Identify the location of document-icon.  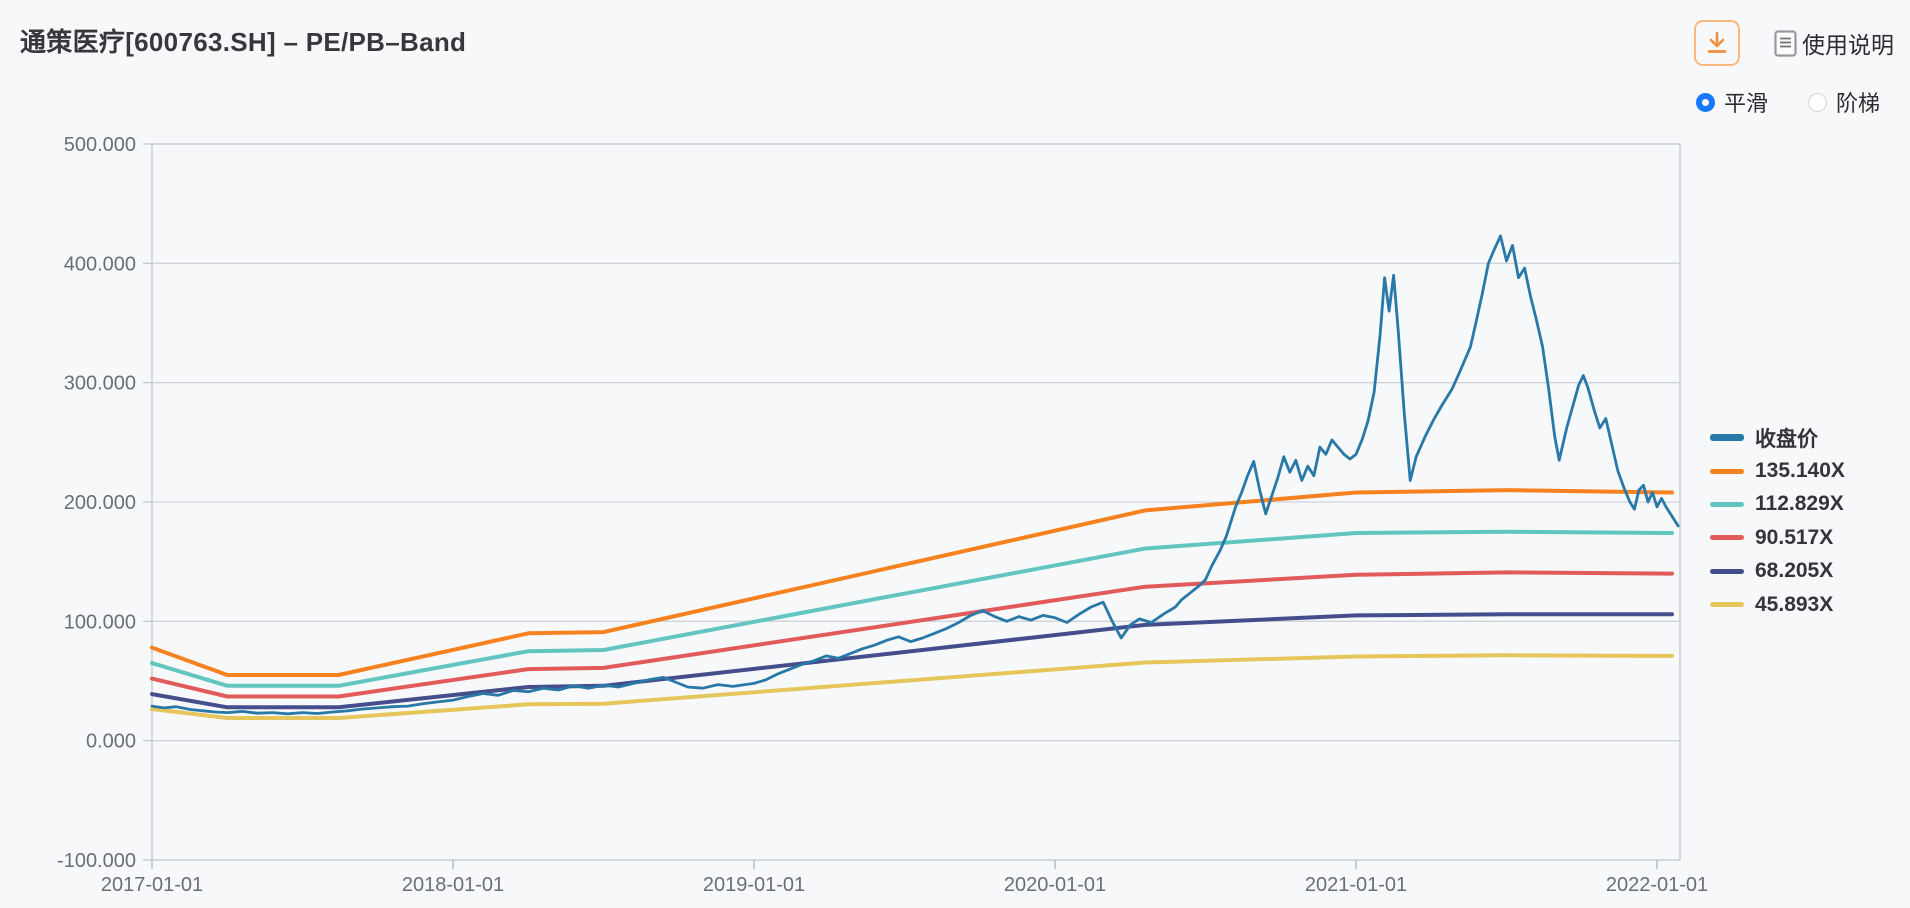
(1785, 43).